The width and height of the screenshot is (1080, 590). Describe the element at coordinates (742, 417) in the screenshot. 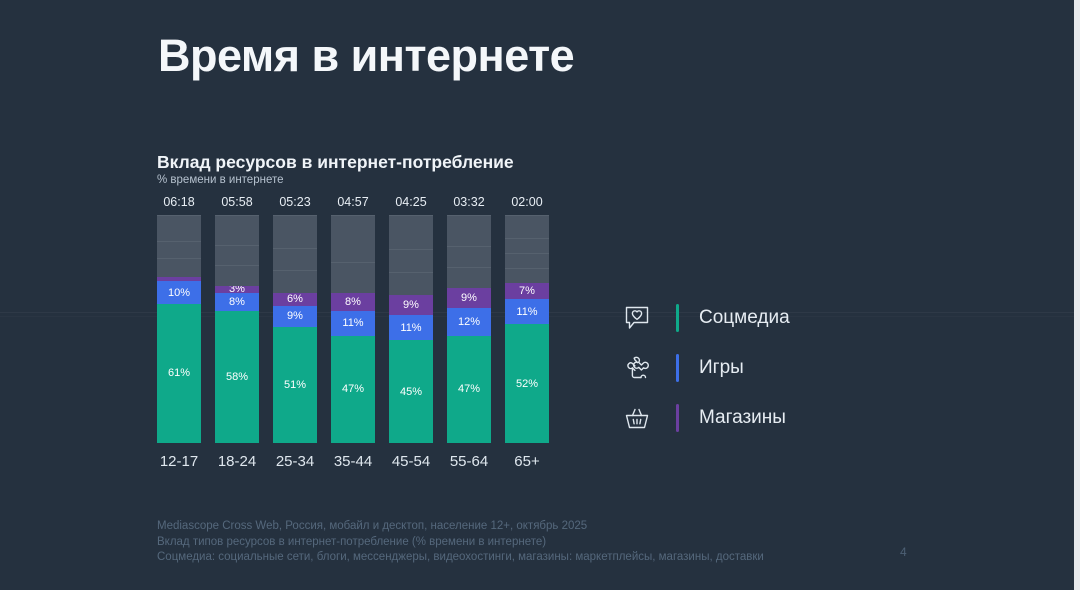

I see `legend-label-shops: Магазины` at that location.